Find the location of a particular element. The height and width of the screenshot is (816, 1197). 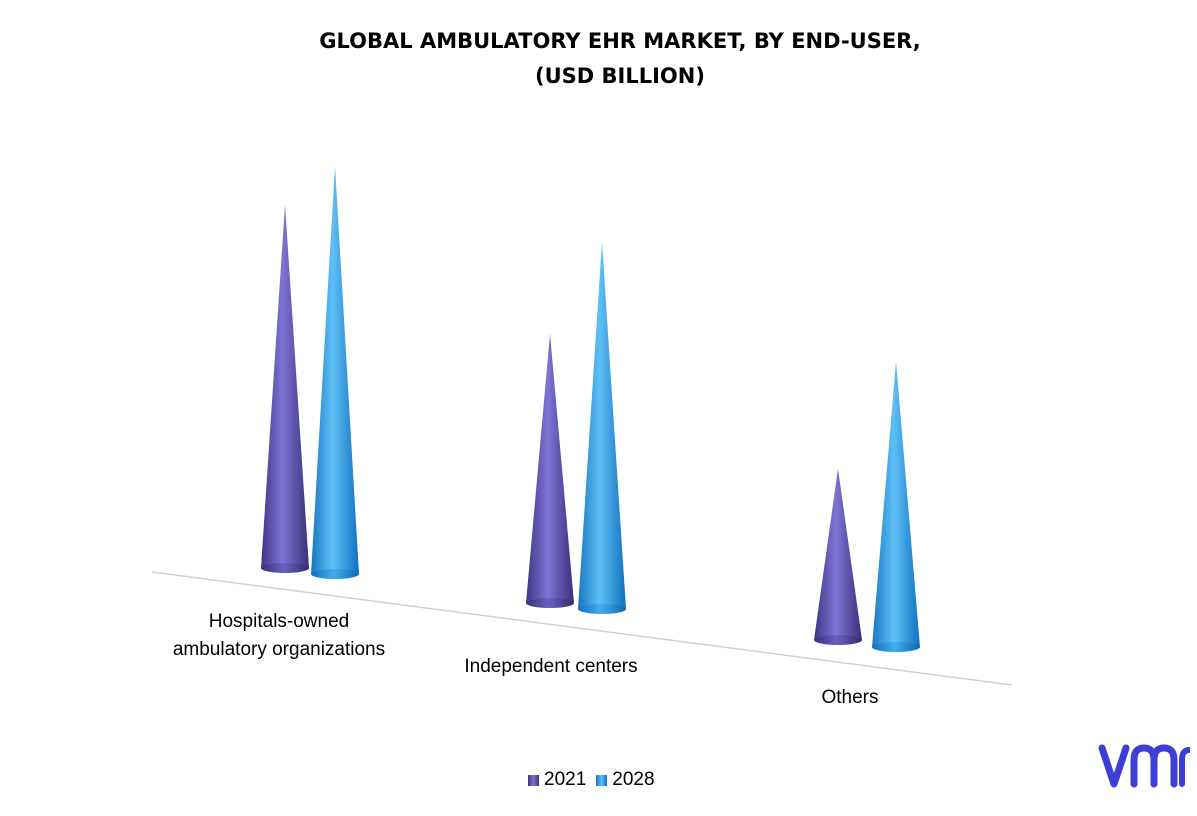

cone-2021-independent-centers is located at coordinates (550, 470).